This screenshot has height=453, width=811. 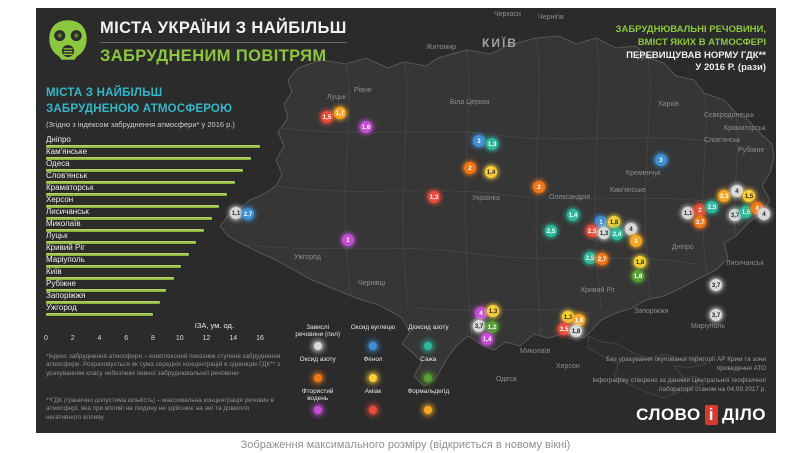 I want to click on chart-heading-line1: МІСТА З НАЙБІЛЬШ, so click(x=104, y=93).